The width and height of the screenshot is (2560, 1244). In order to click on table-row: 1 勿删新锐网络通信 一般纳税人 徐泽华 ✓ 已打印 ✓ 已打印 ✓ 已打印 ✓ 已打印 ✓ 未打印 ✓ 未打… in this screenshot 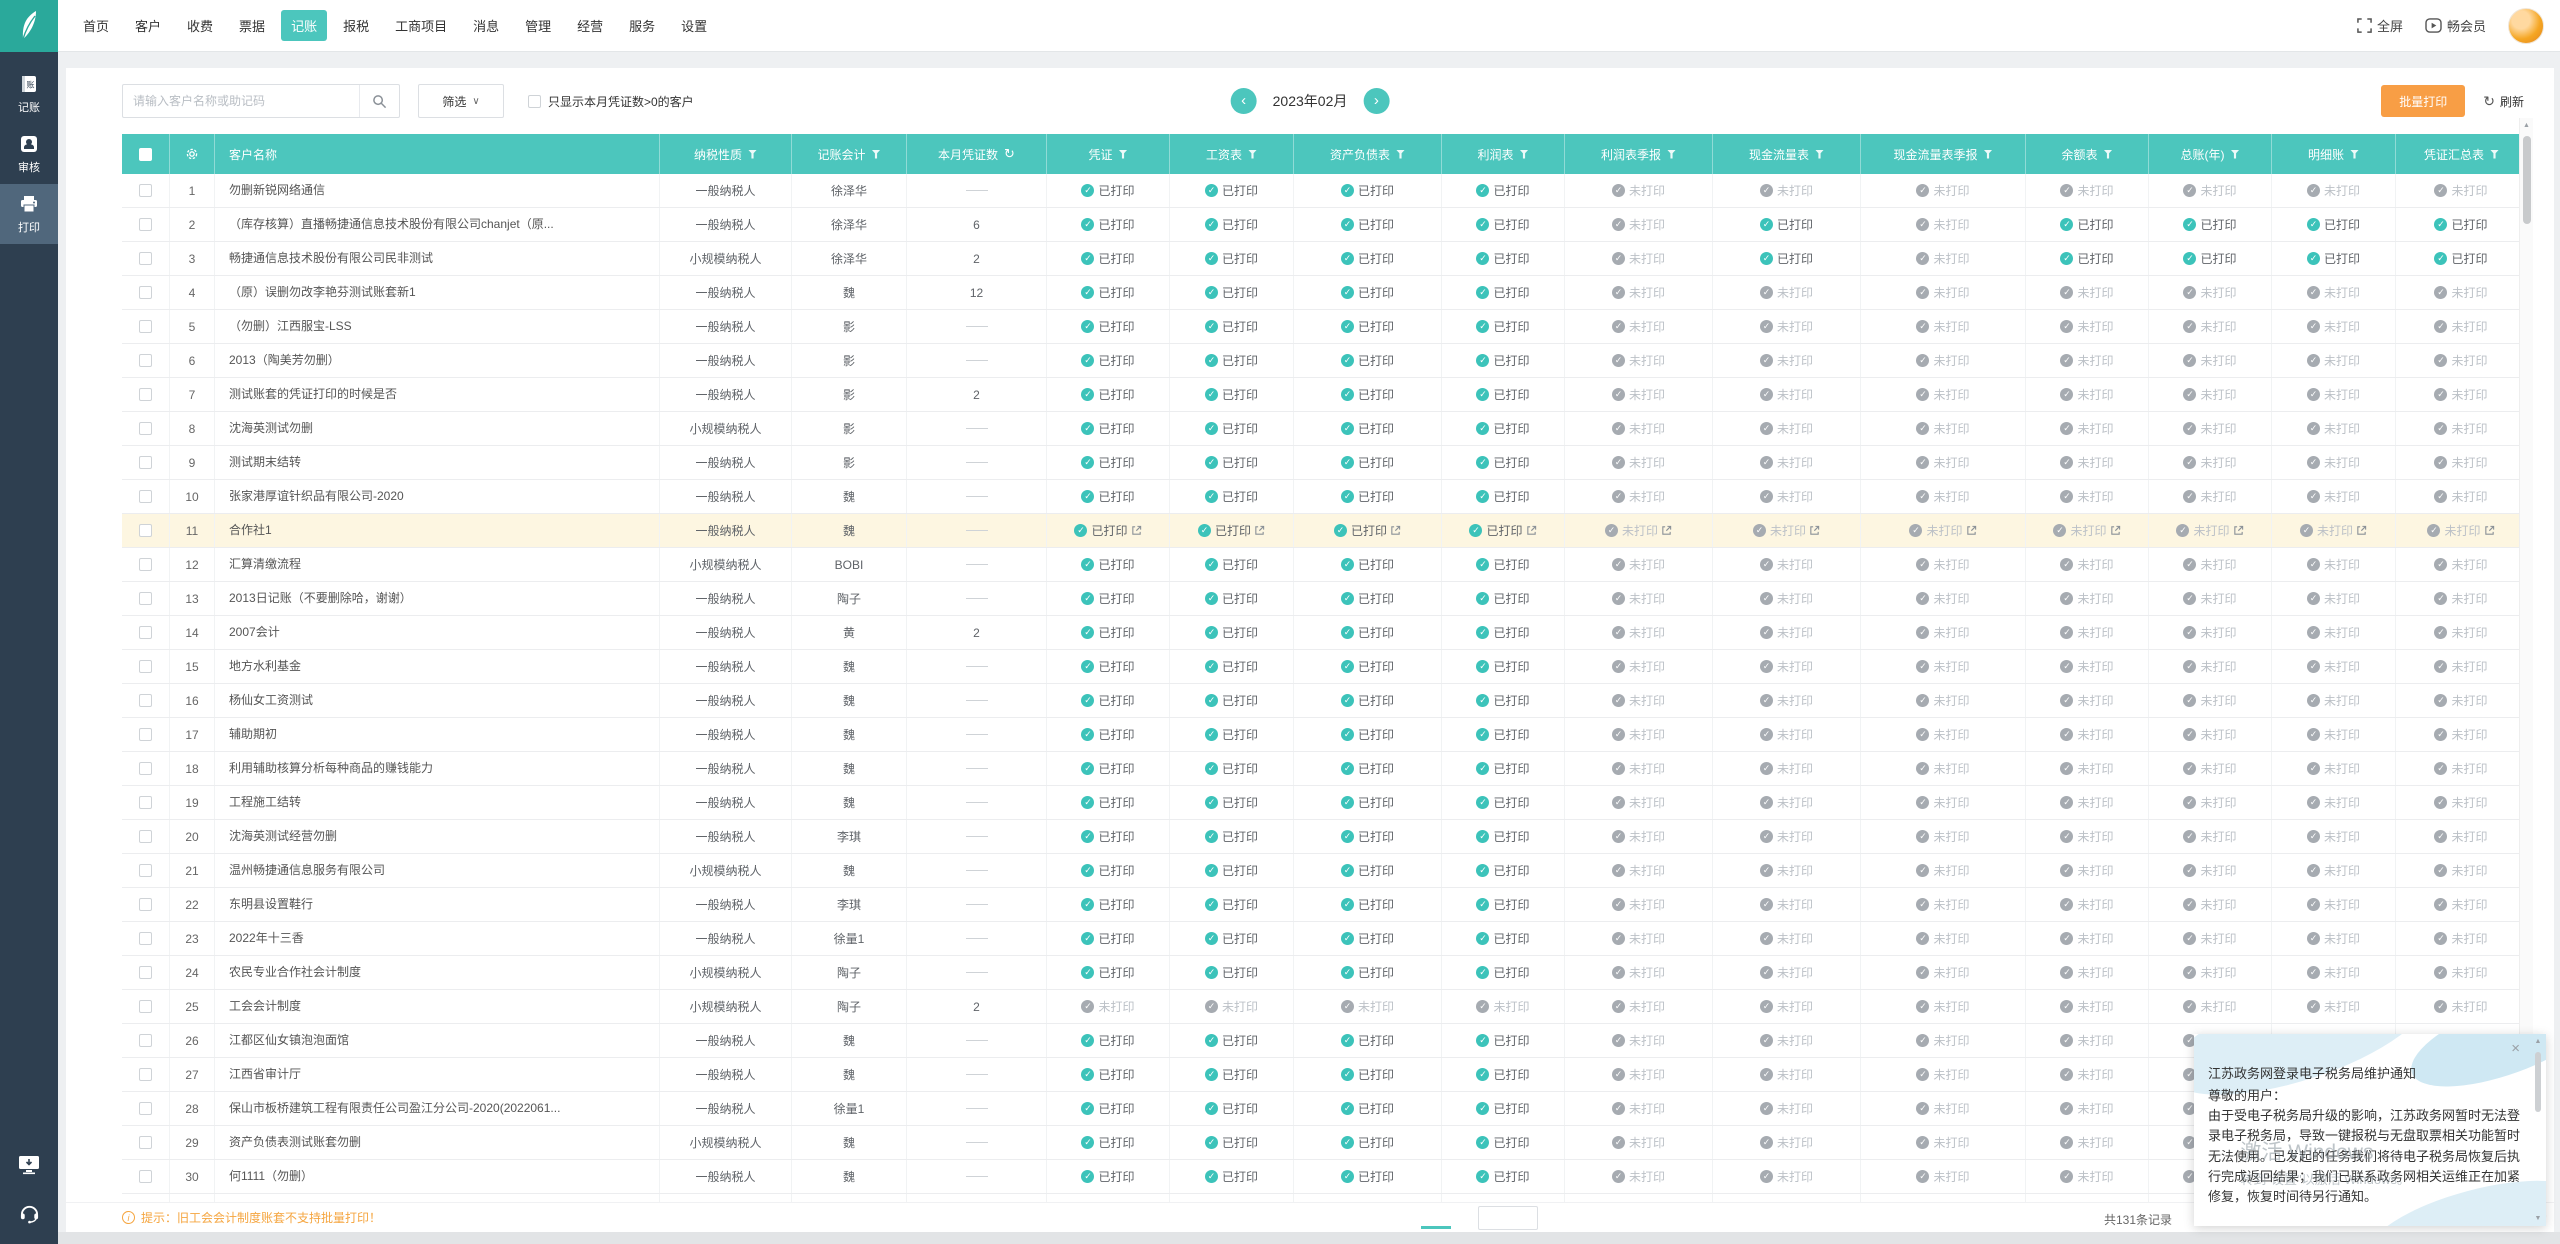, I will do `click(1324, 191)`.